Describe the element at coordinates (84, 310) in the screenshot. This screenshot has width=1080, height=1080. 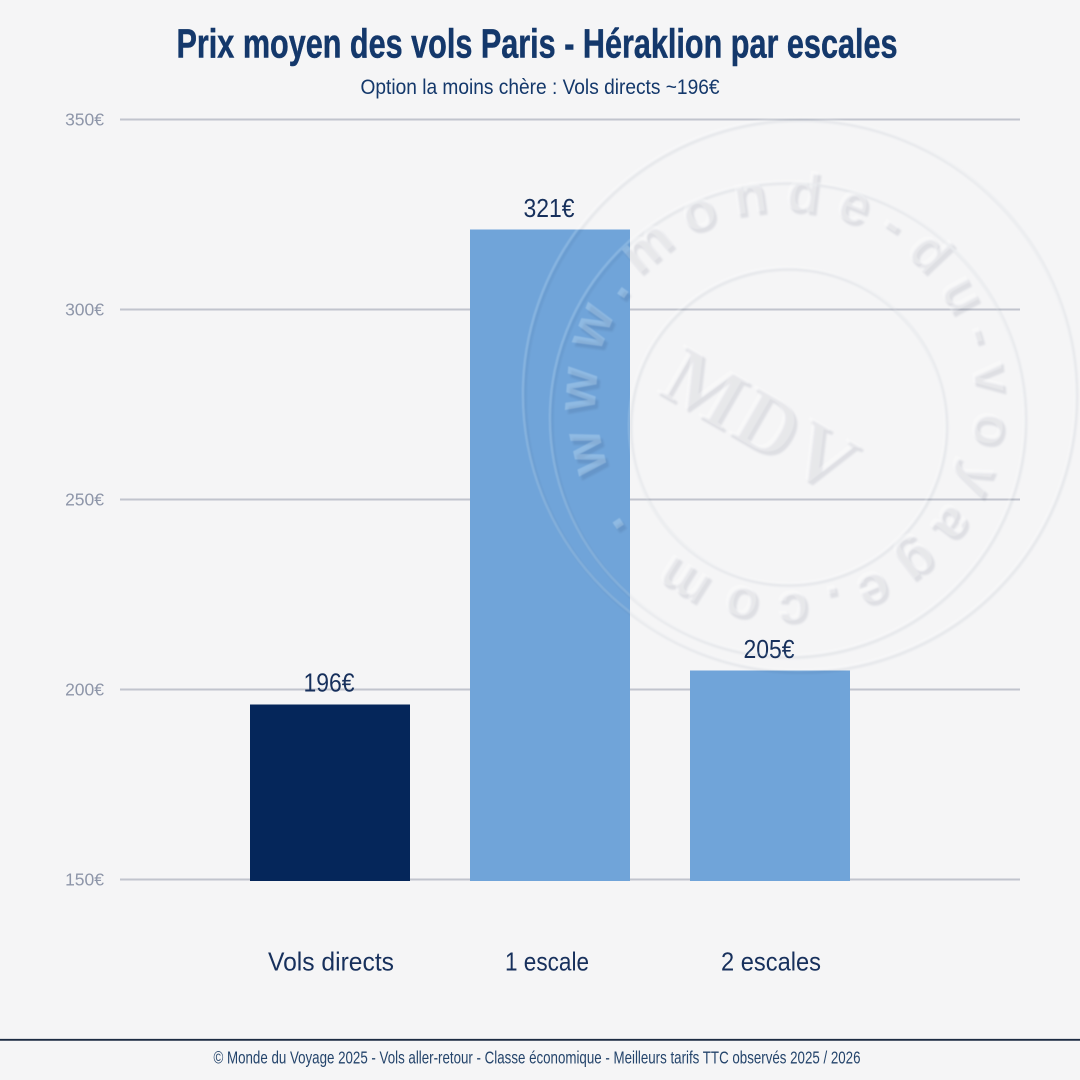
I see `svg-text: 300€` at that location.